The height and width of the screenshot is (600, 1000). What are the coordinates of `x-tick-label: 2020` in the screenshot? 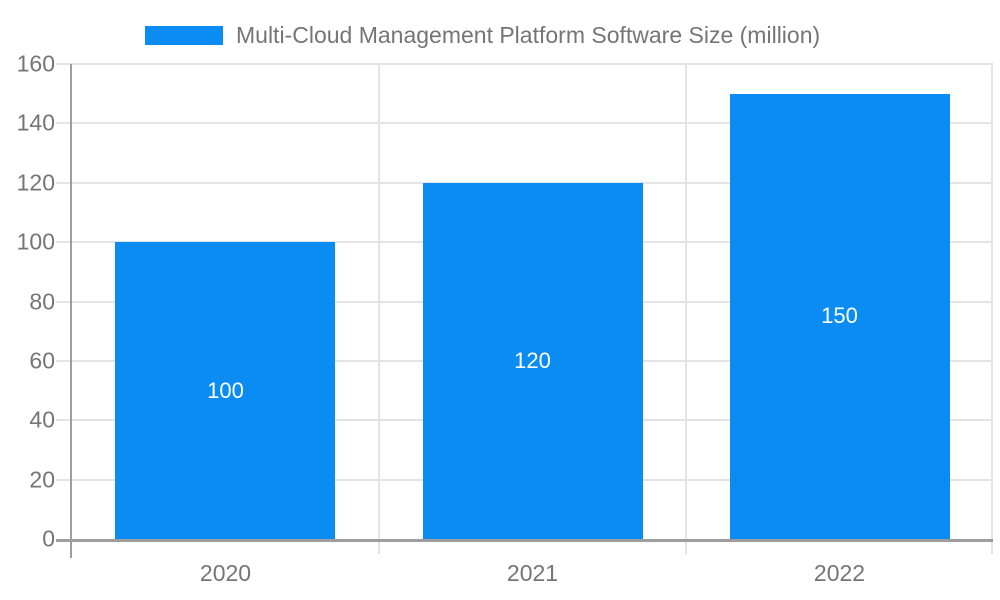 It's located at (225, 573).